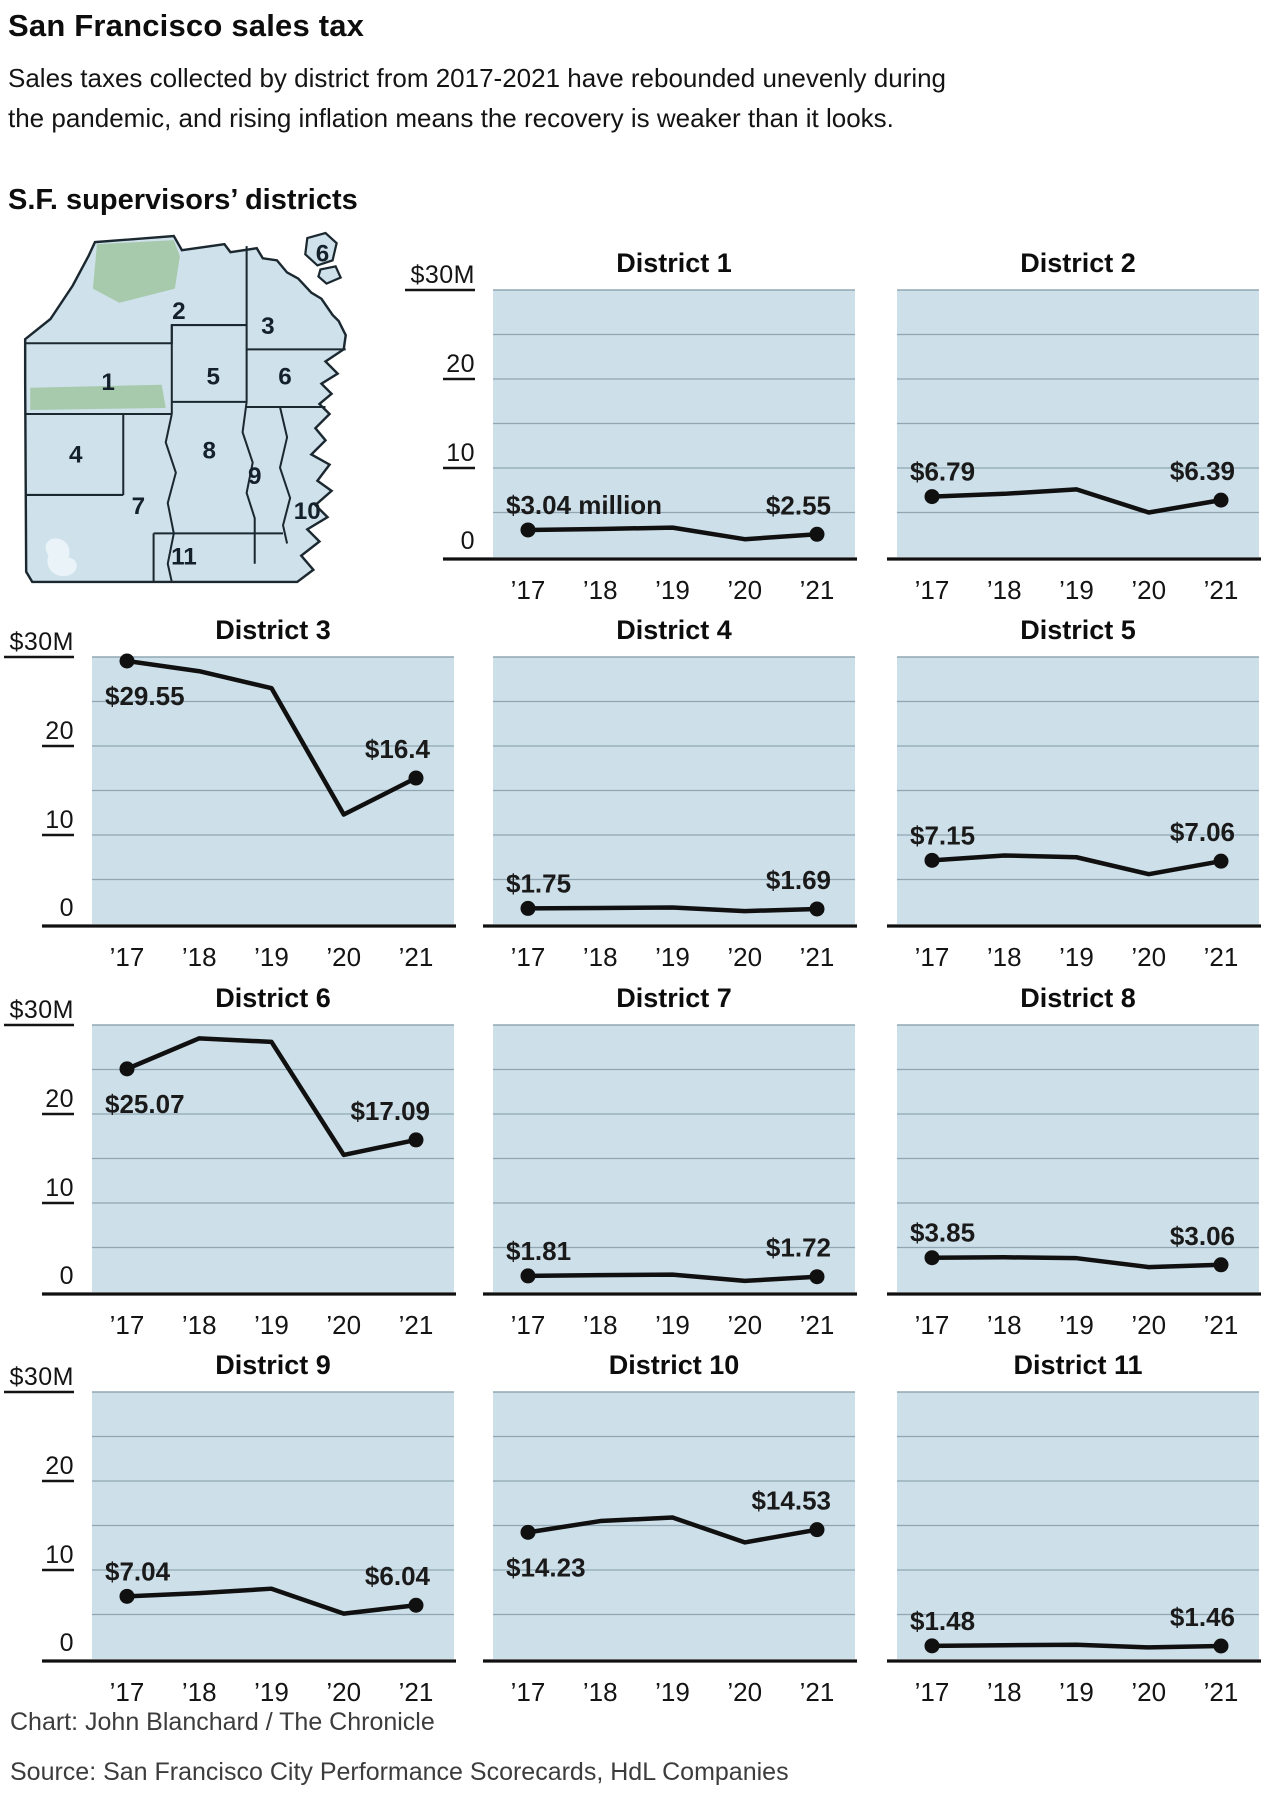  What do you see at coordinates (1202, 1617) in the screenshot?
I see `last-value-label: $1.46` at bounding box center [1202, 1617].